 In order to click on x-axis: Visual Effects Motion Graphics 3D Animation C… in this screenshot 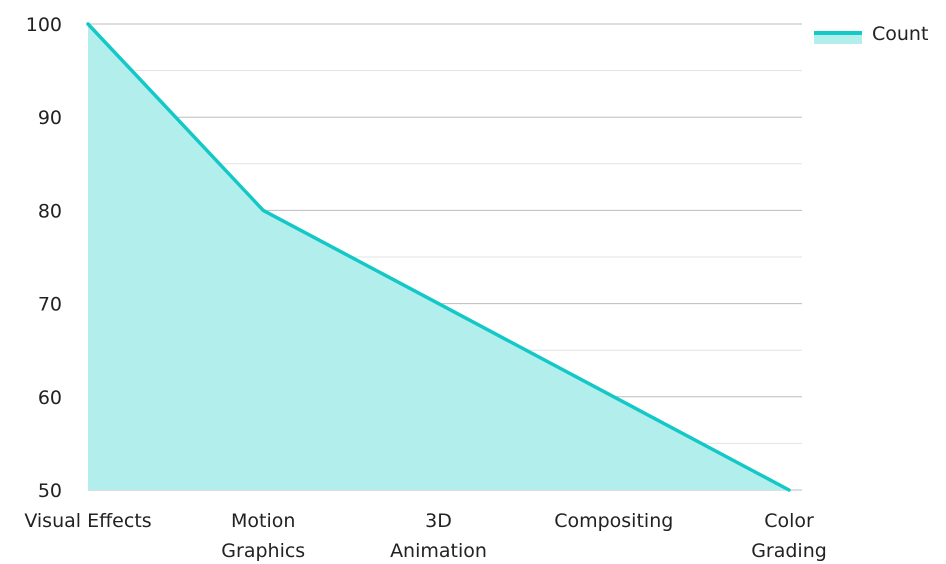, I will do `click(425, 536)`.